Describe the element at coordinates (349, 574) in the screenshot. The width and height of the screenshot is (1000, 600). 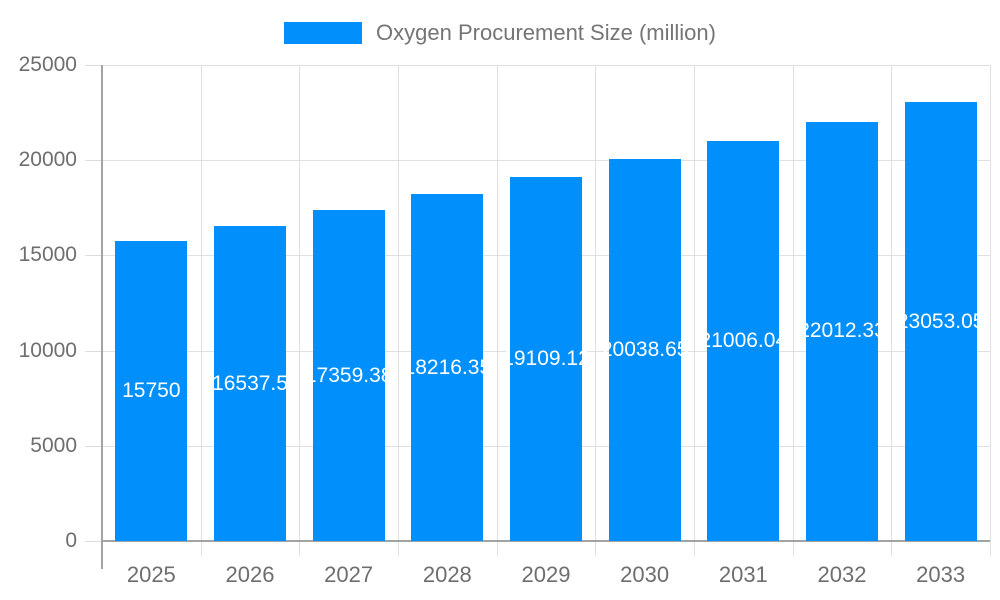
I see `x-axis-label: 2027` at that location.